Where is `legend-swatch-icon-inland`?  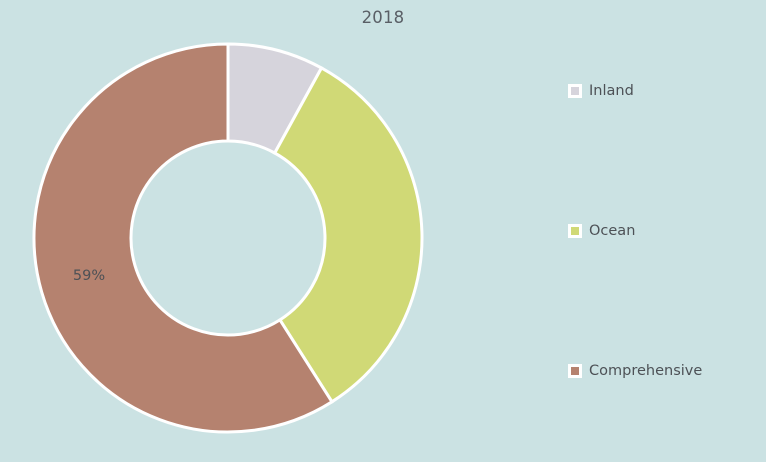 legend-swatch-icon-inland is located at coordinates (575, 91).